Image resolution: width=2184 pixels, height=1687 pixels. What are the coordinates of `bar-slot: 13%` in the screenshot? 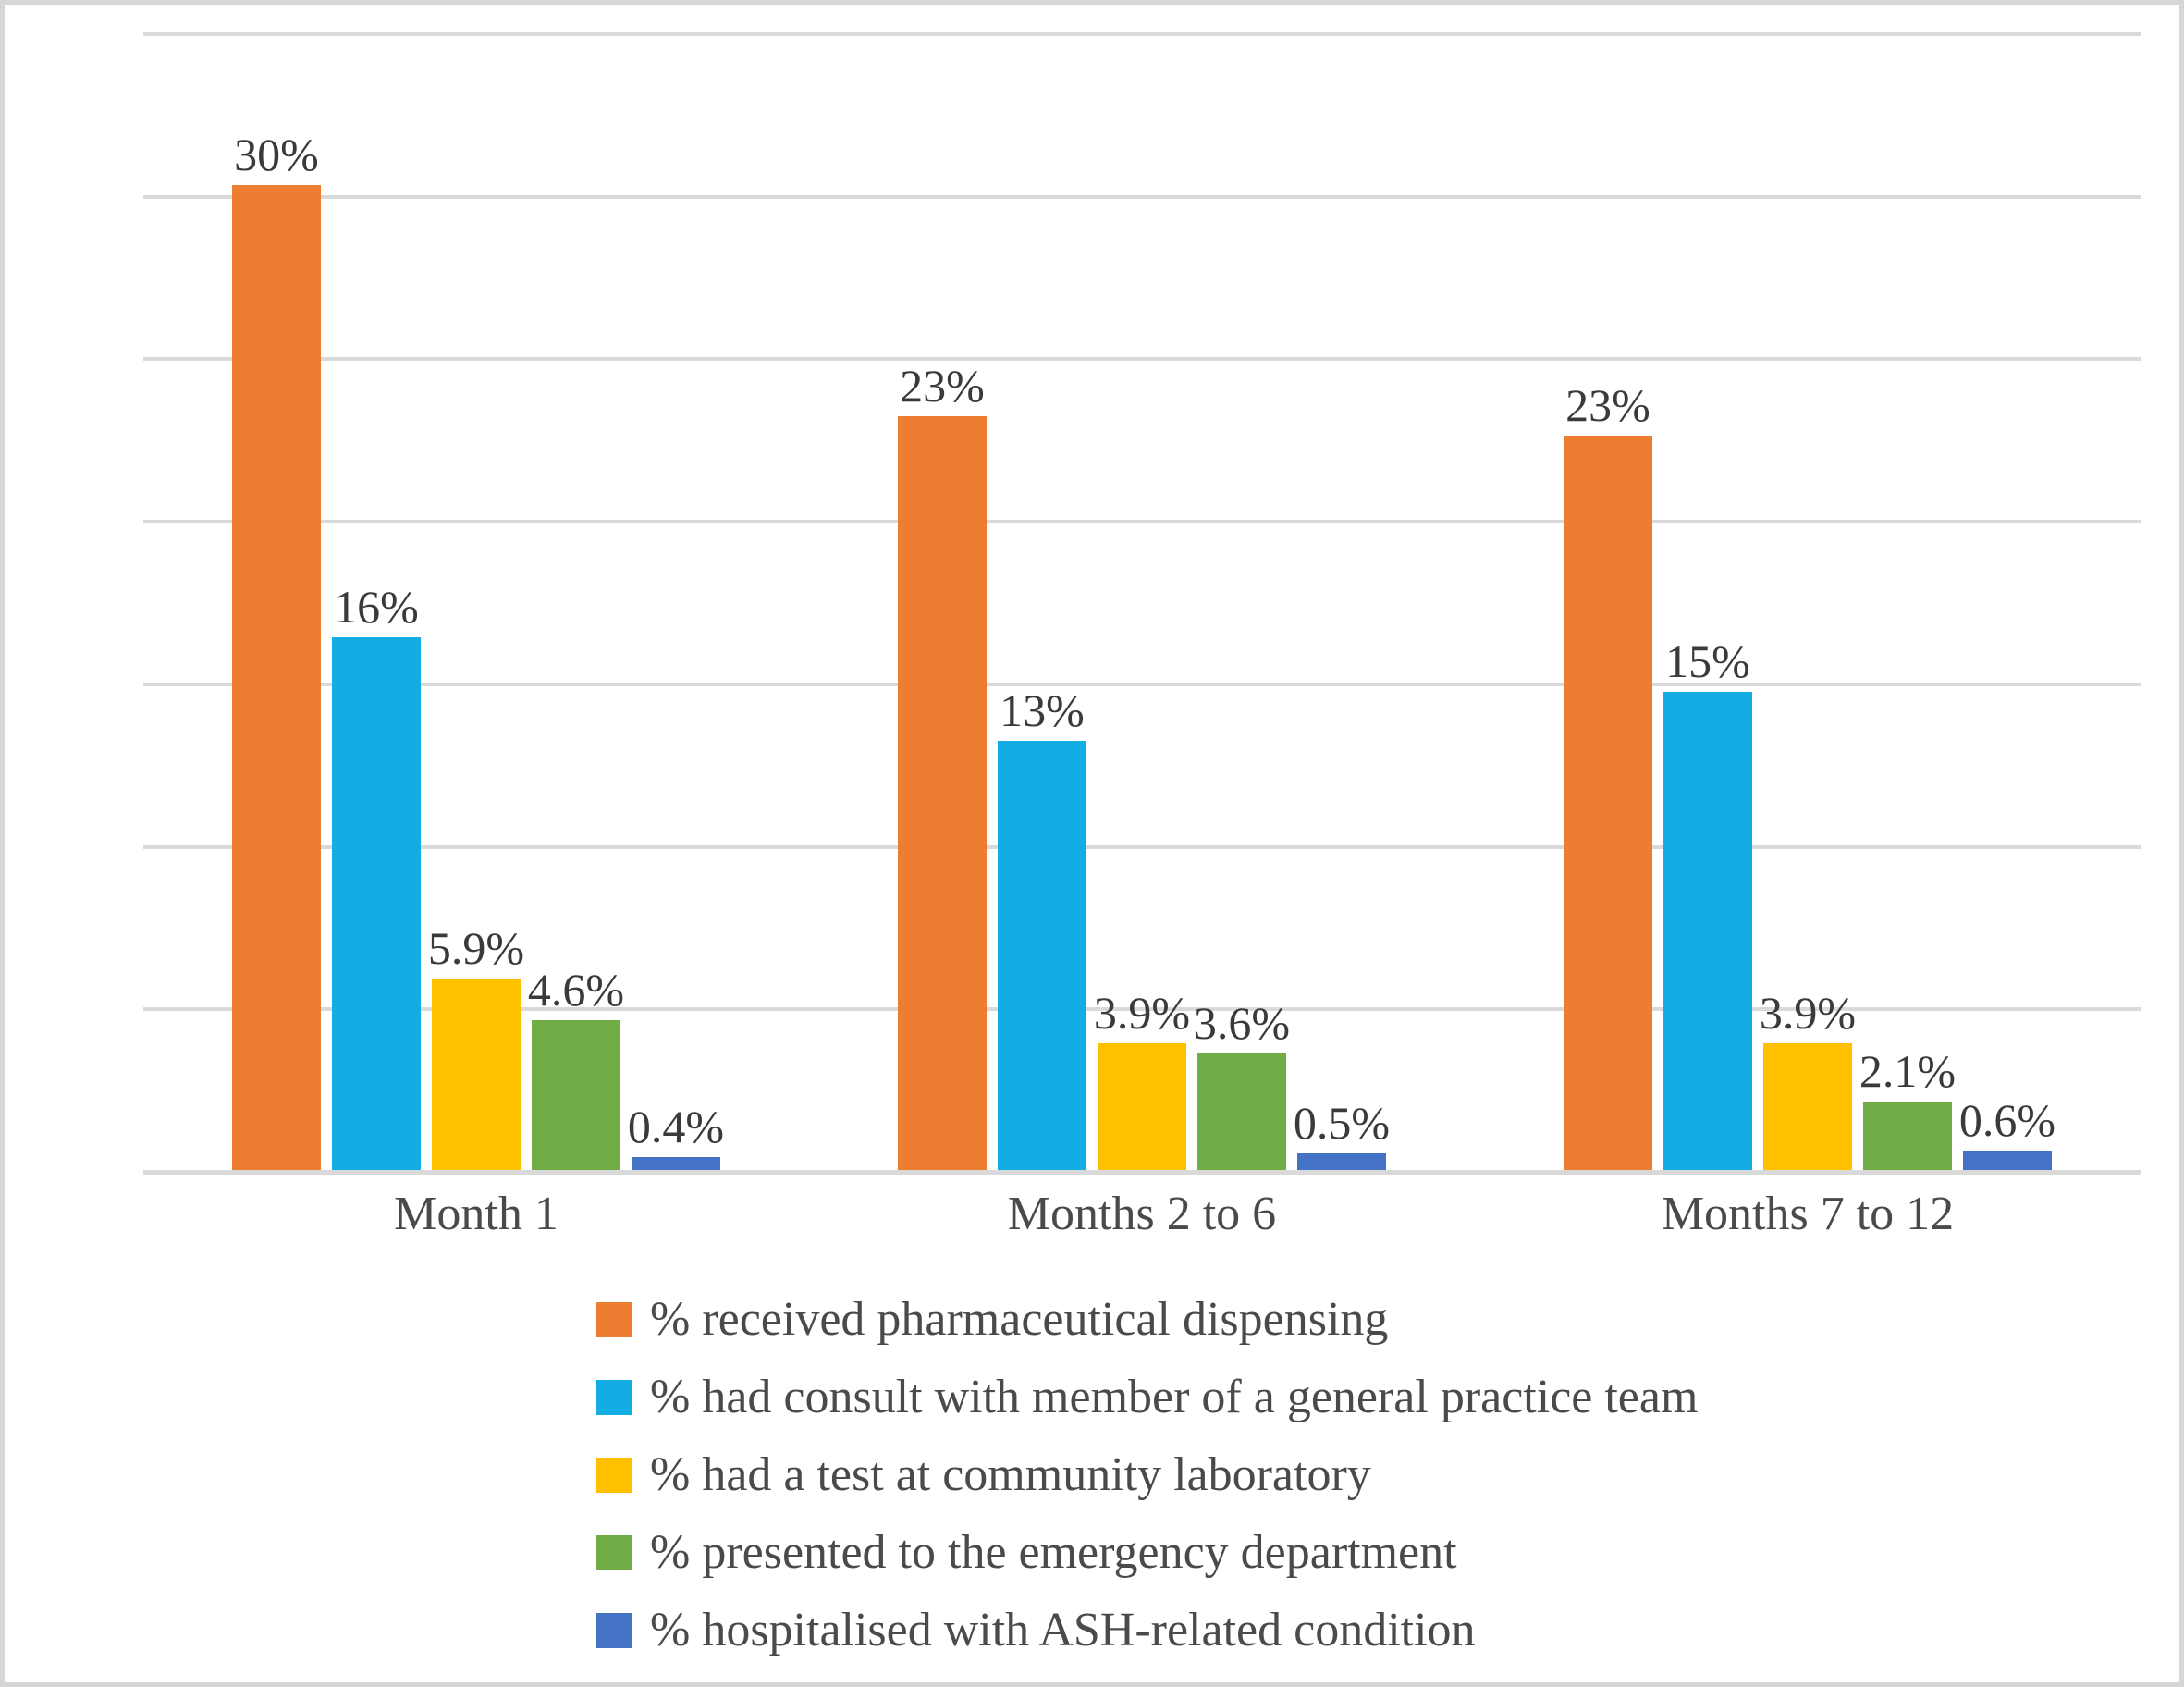 It's located at (1042, 601).